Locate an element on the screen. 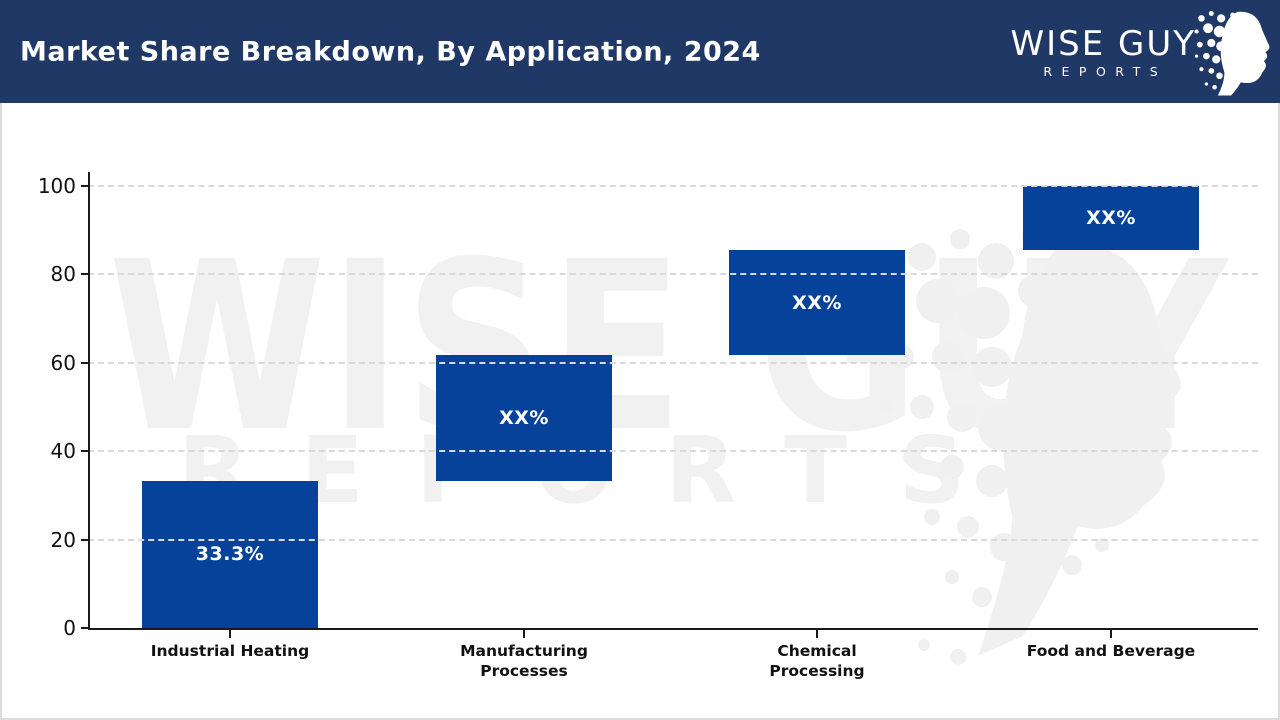  y-tick-label: 60 is located at coordinates (63, 362).